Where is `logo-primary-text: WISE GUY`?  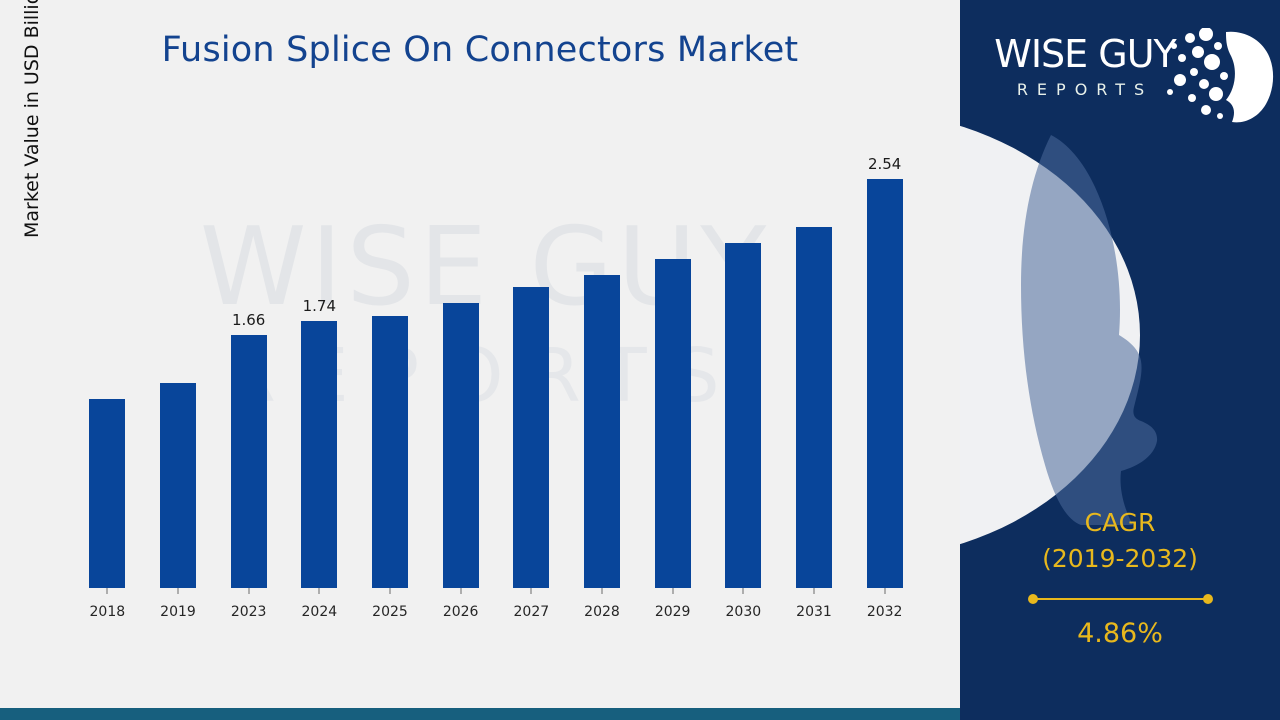
logo-primary-text: WISE GUY is located at coordinates (1085, 54).